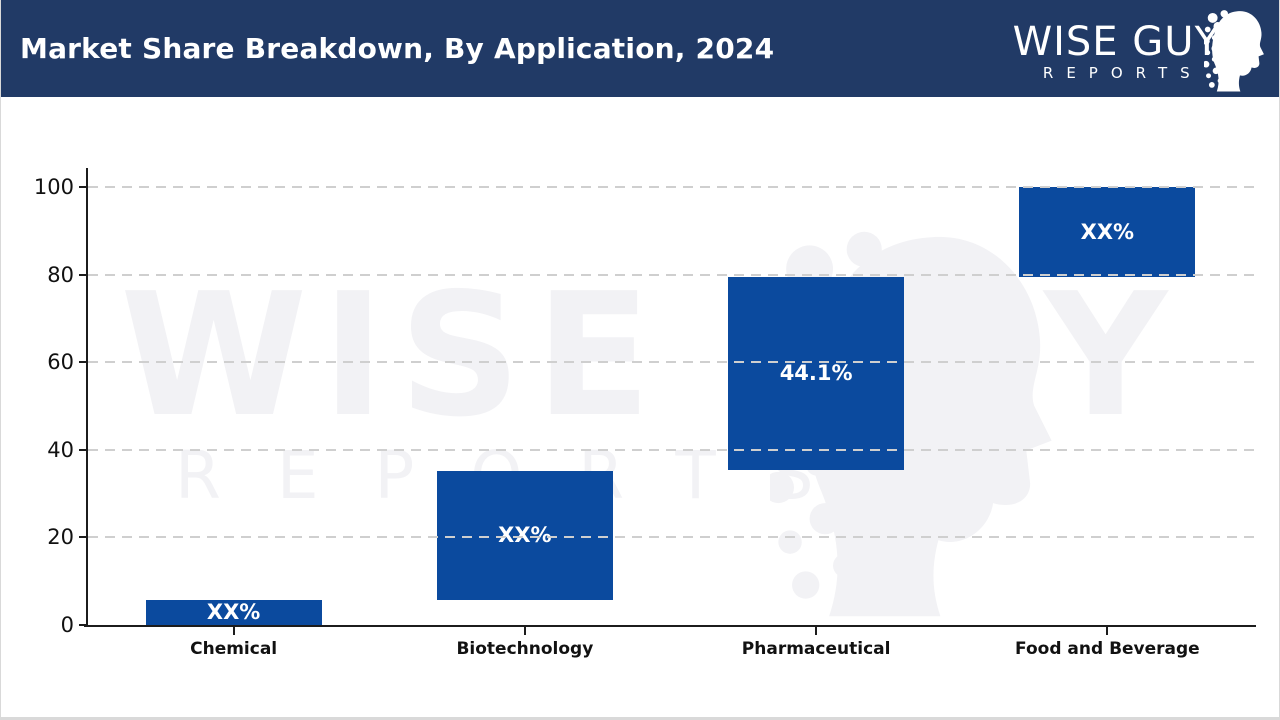 The width and height of the screenshot is (1280, 720). Describe the element at coordinates (1234, 51) in the screenshot. I see `logo-head-icon` at that location.